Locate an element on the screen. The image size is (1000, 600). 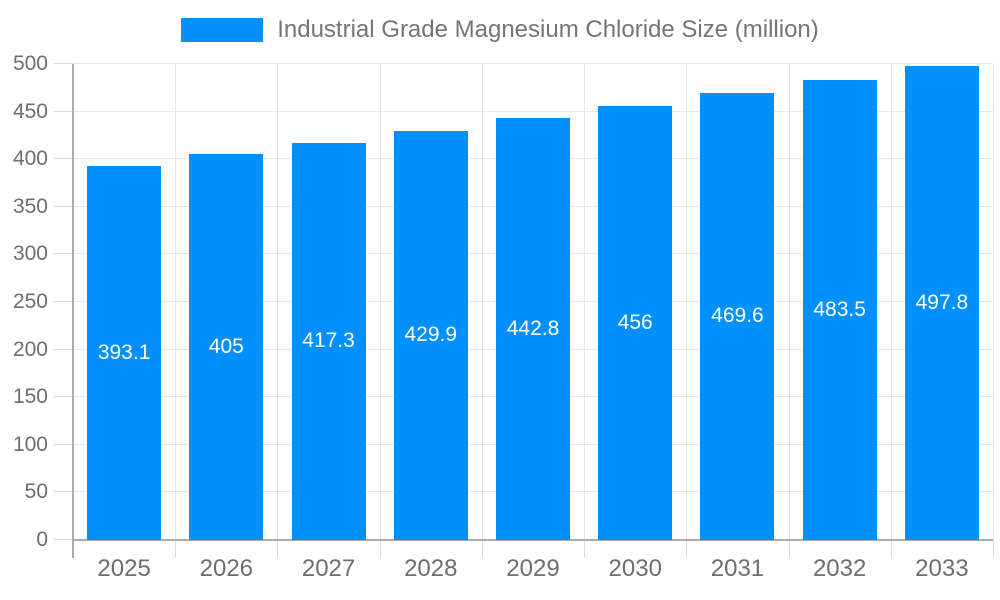
bar-value-label: 483.5 is located at coordinates (839, 309).